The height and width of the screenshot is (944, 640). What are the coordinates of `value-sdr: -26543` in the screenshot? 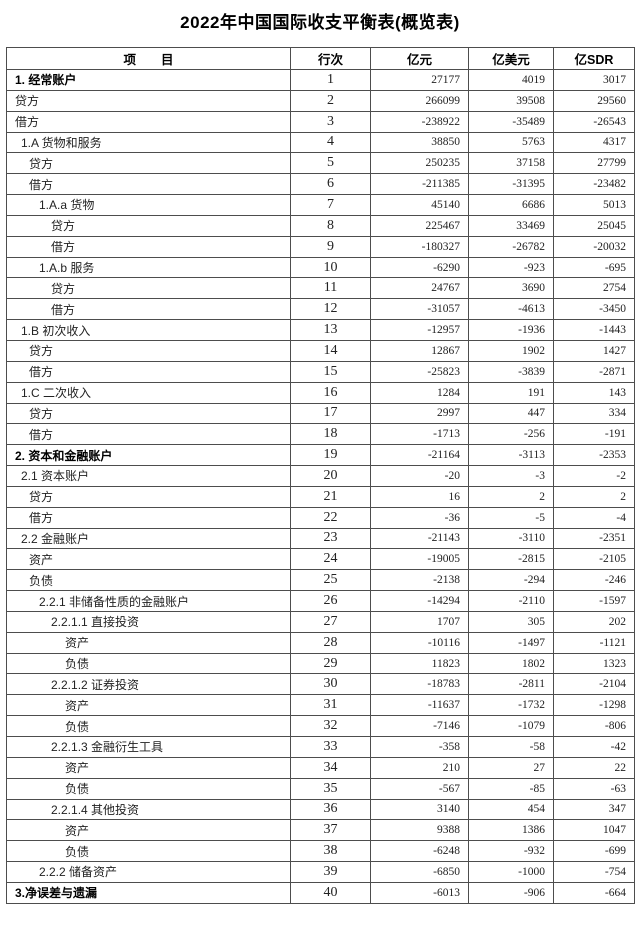 It's located at (594, 121).